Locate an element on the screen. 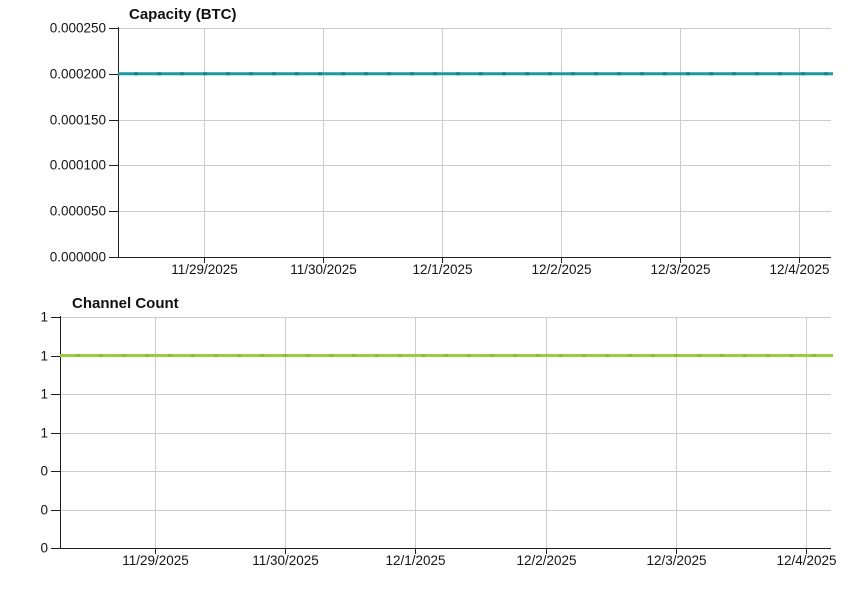 The width and height of the screenshot is (860, 600). y-tick-label: 0.000100 is located at coordinates (78, 165).